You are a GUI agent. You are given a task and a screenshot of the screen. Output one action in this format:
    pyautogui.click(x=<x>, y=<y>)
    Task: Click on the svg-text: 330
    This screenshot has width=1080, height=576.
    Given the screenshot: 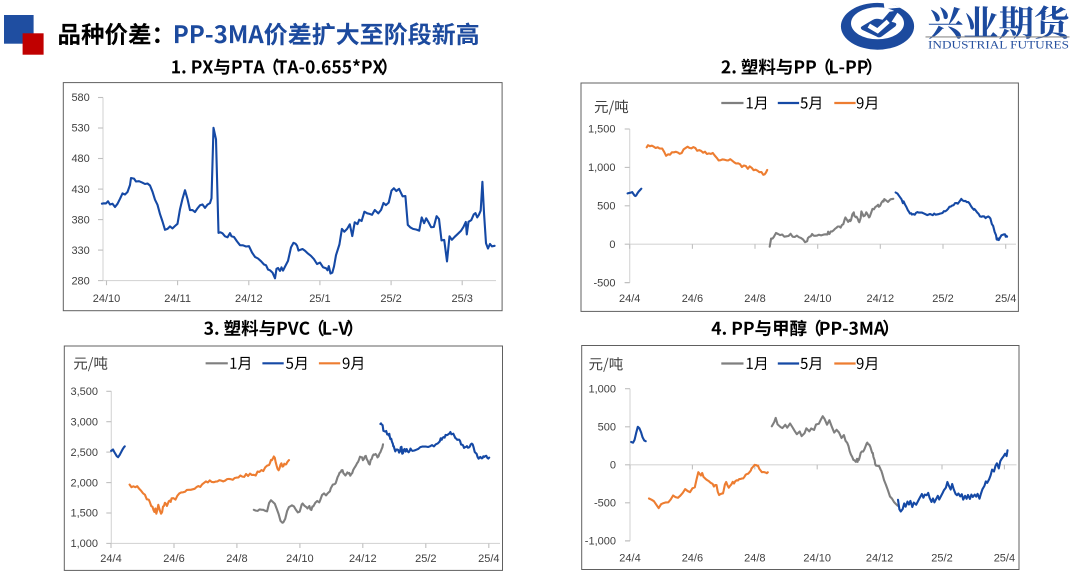 What is the action you would take?
    pyautogui.click(x=80, y=251)
    